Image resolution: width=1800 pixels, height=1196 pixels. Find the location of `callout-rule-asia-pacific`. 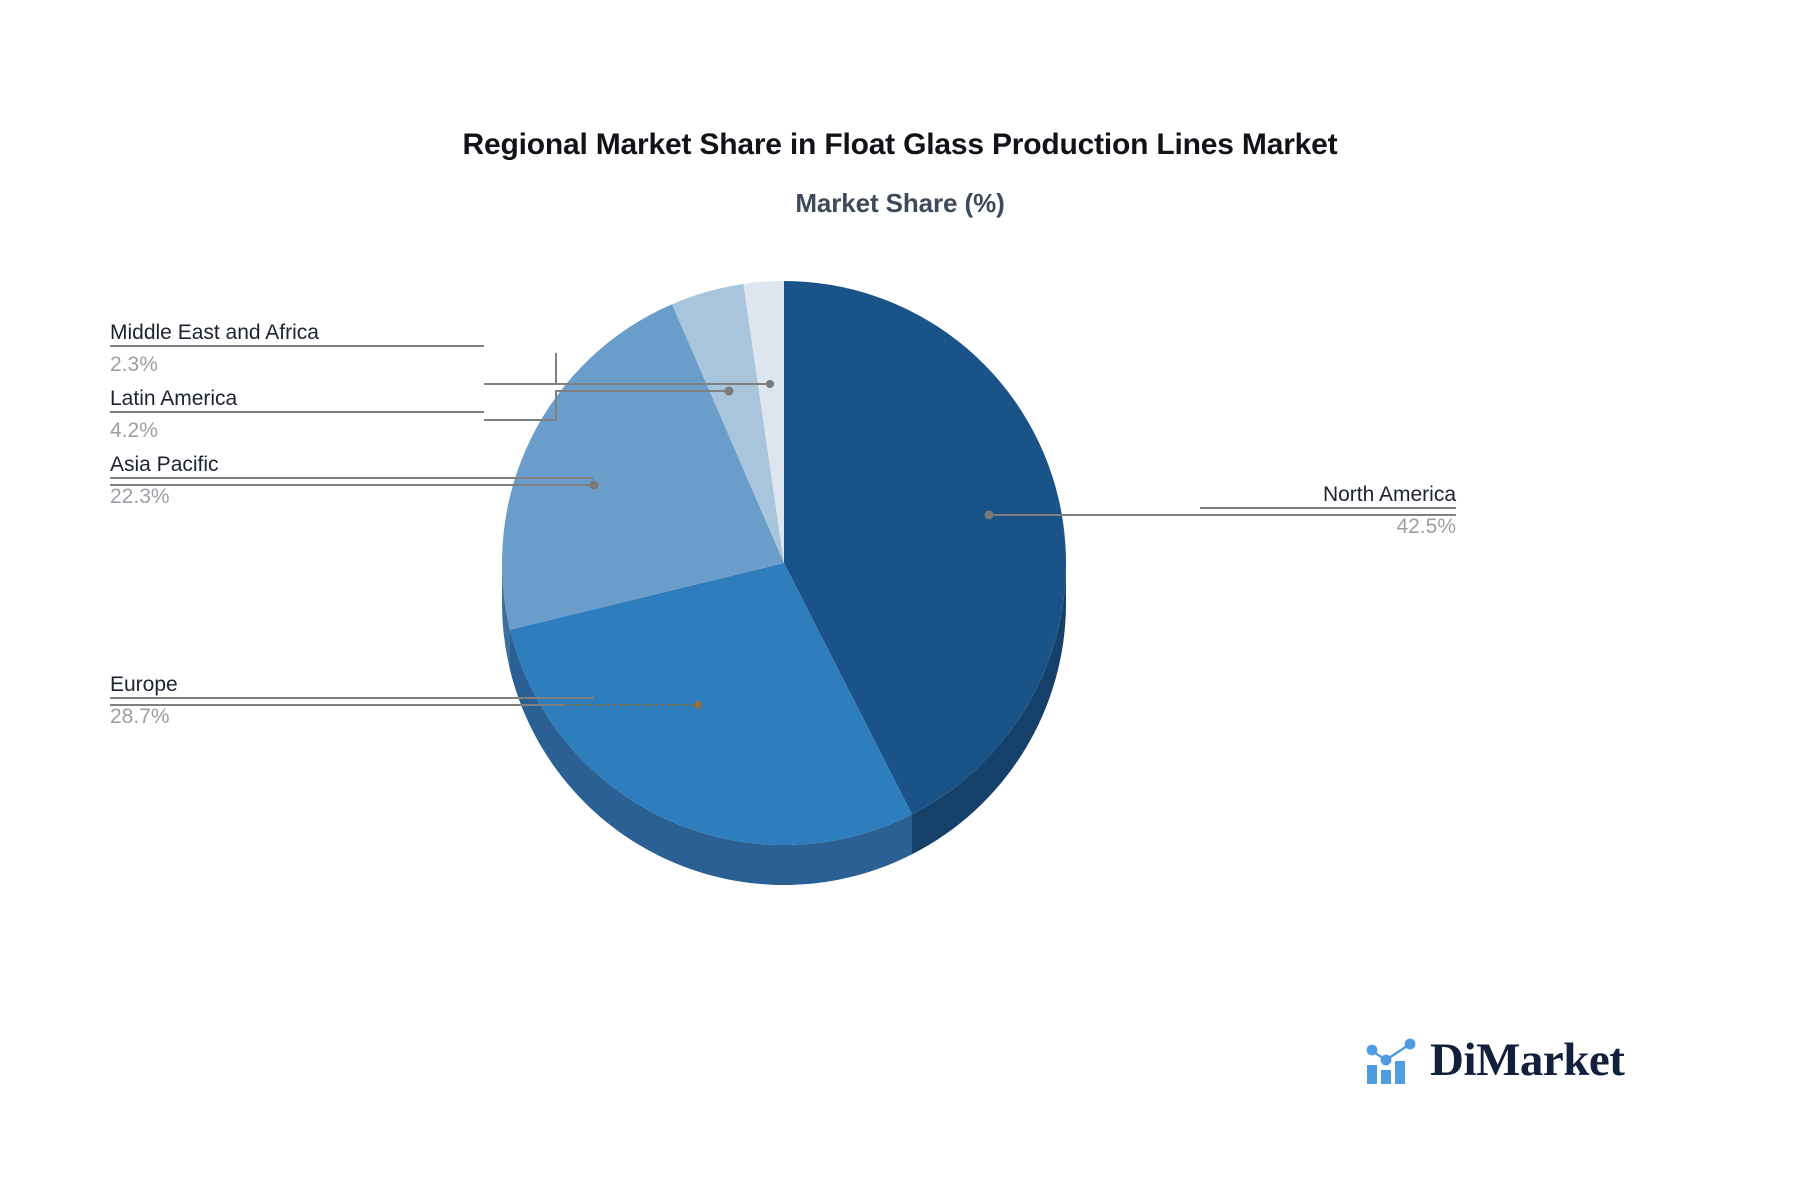

callout-rule-asia-pacific is located at coordinates (352, 478).